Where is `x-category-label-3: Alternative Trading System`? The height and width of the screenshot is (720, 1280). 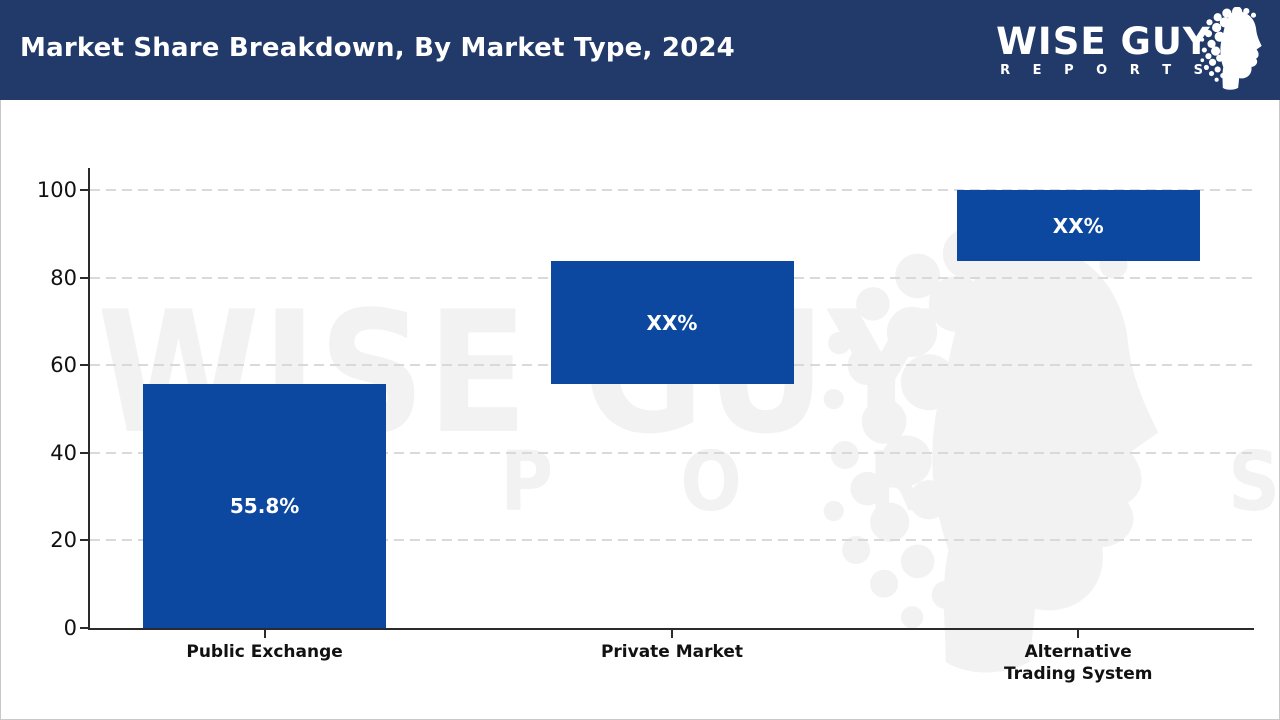 x-category-label-3: Alternative Trading System is located at coordinates (1078, 663).